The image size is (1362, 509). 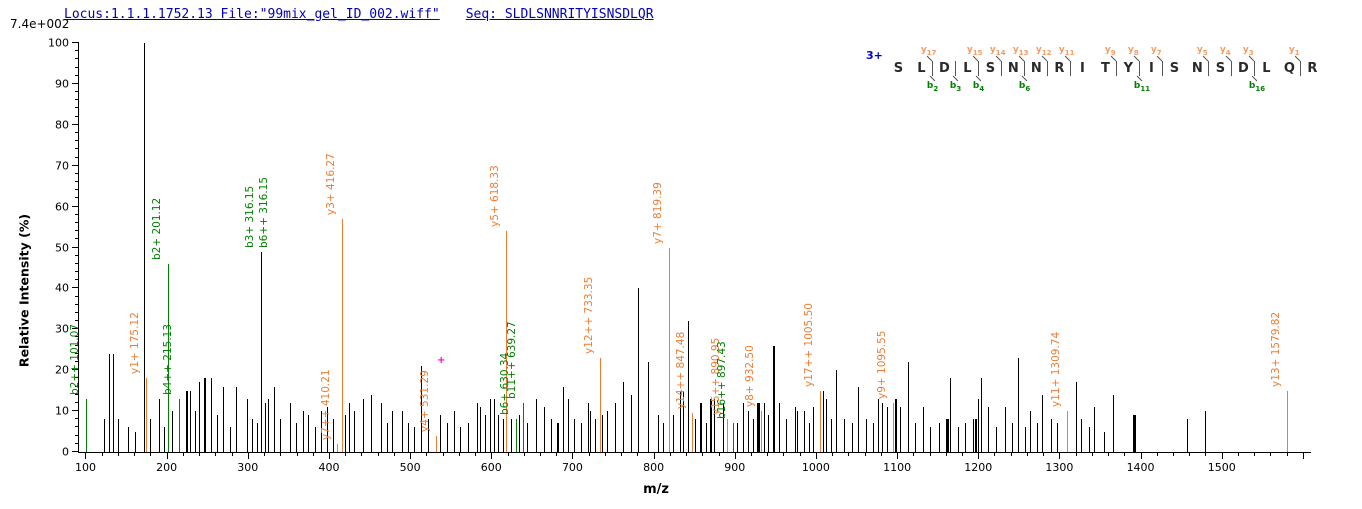 I want to click on peak-ion-label: y3+ 416.27, so click(x=331, y=184).